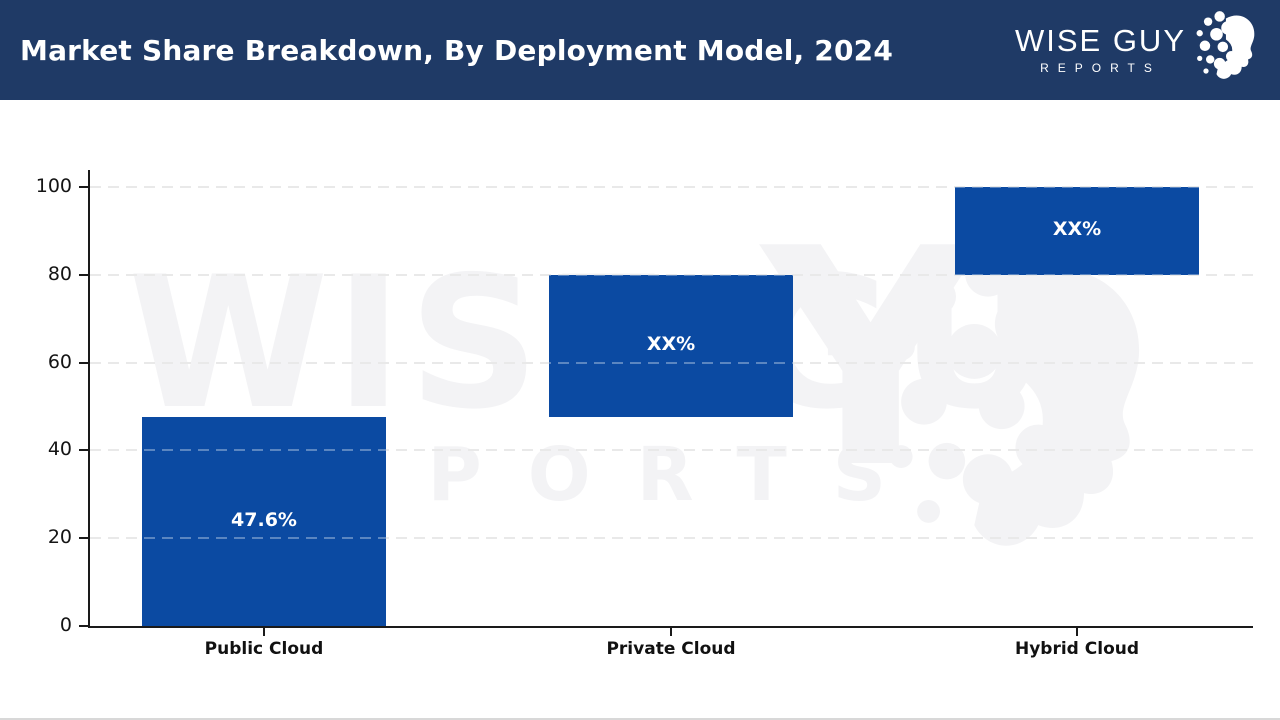 Image resolution: width=1280 pixels, height=720 pixels. What do you see at coordinates (1225, 45) in the screenshot?
I see `brand-head-icon` at bounding box center [1225, 45].